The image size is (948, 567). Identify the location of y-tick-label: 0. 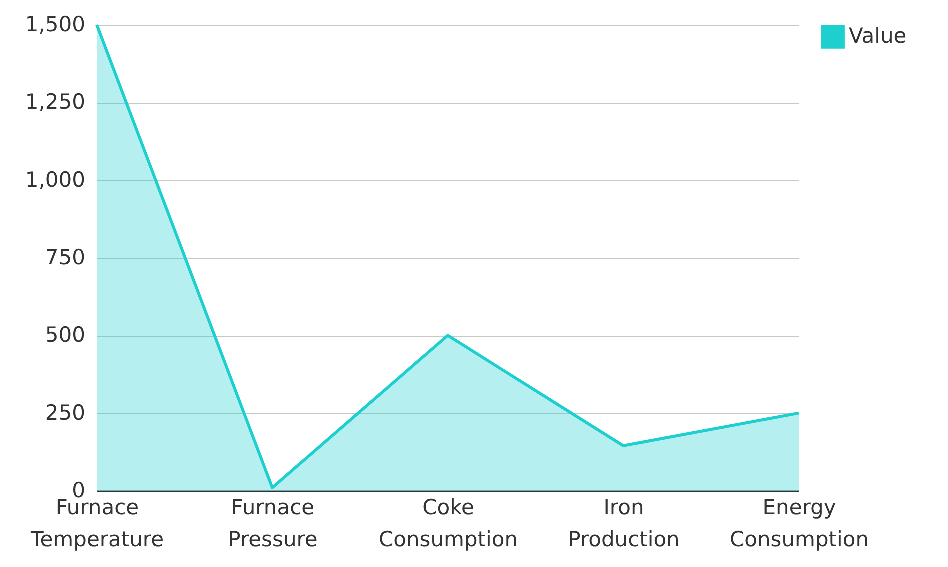
(79, 490).